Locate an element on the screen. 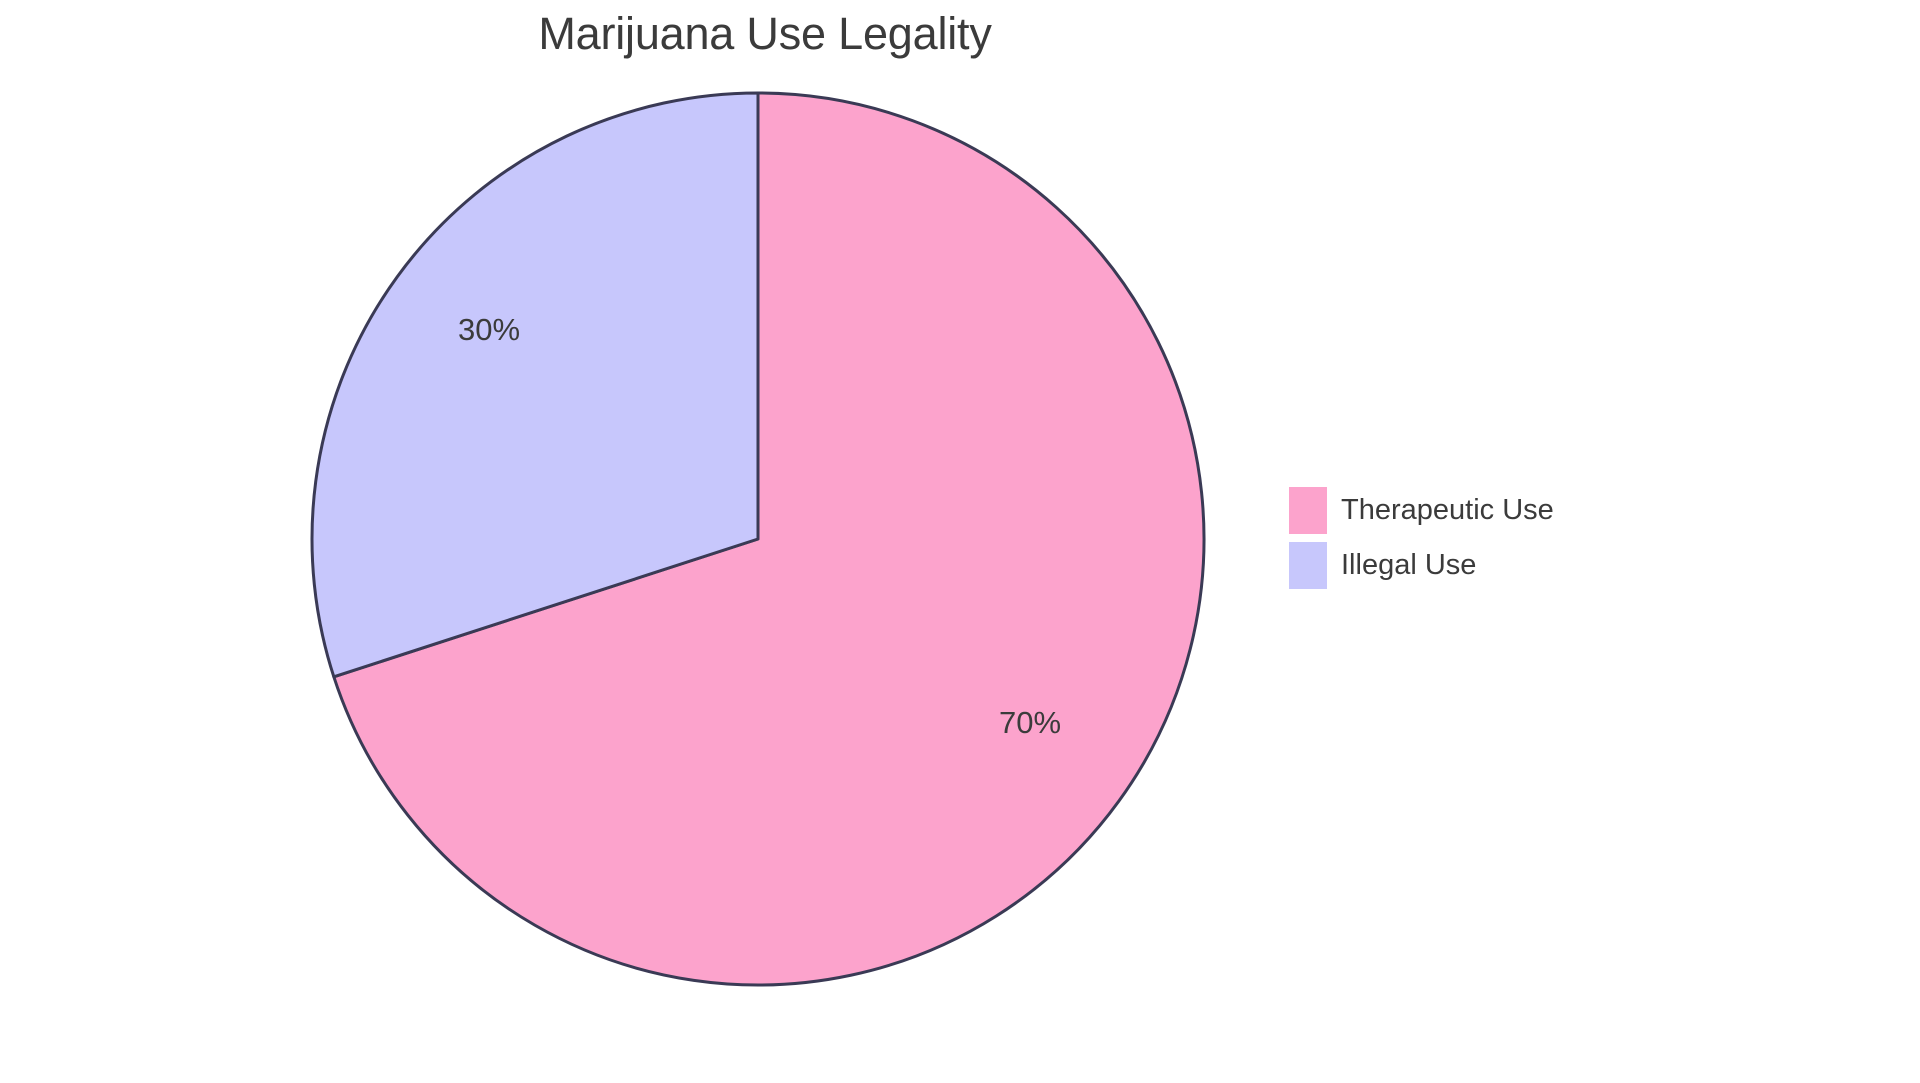 The width and height of the screenshot is (1920, 1083). legend-item-label: Illegal Use is located at coordinates (1409, 565).